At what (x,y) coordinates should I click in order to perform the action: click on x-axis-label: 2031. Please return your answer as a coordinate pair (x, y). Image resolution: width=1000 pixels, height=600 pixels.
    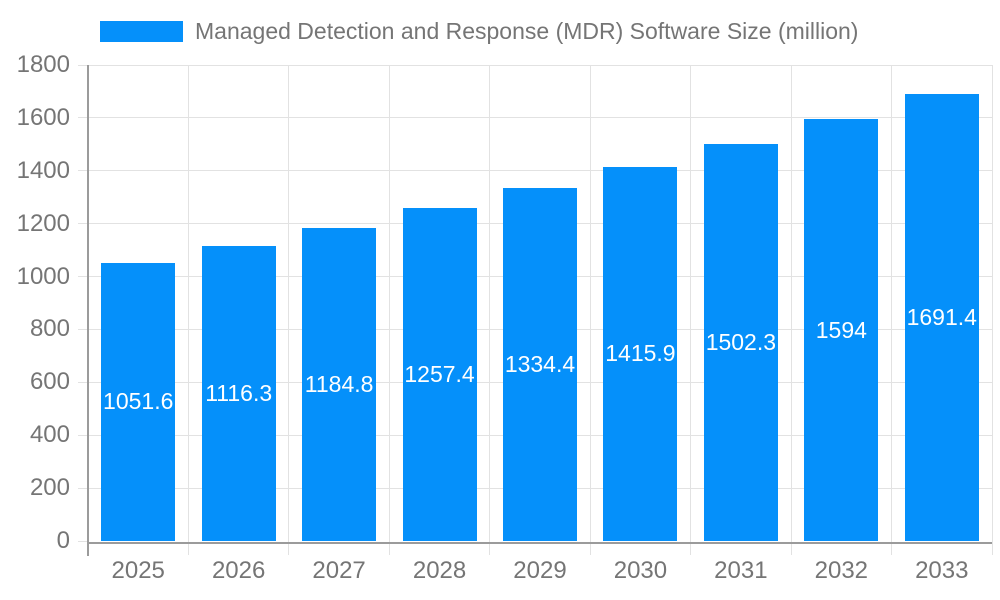
    Looking at the image, I should click on (741, 570).